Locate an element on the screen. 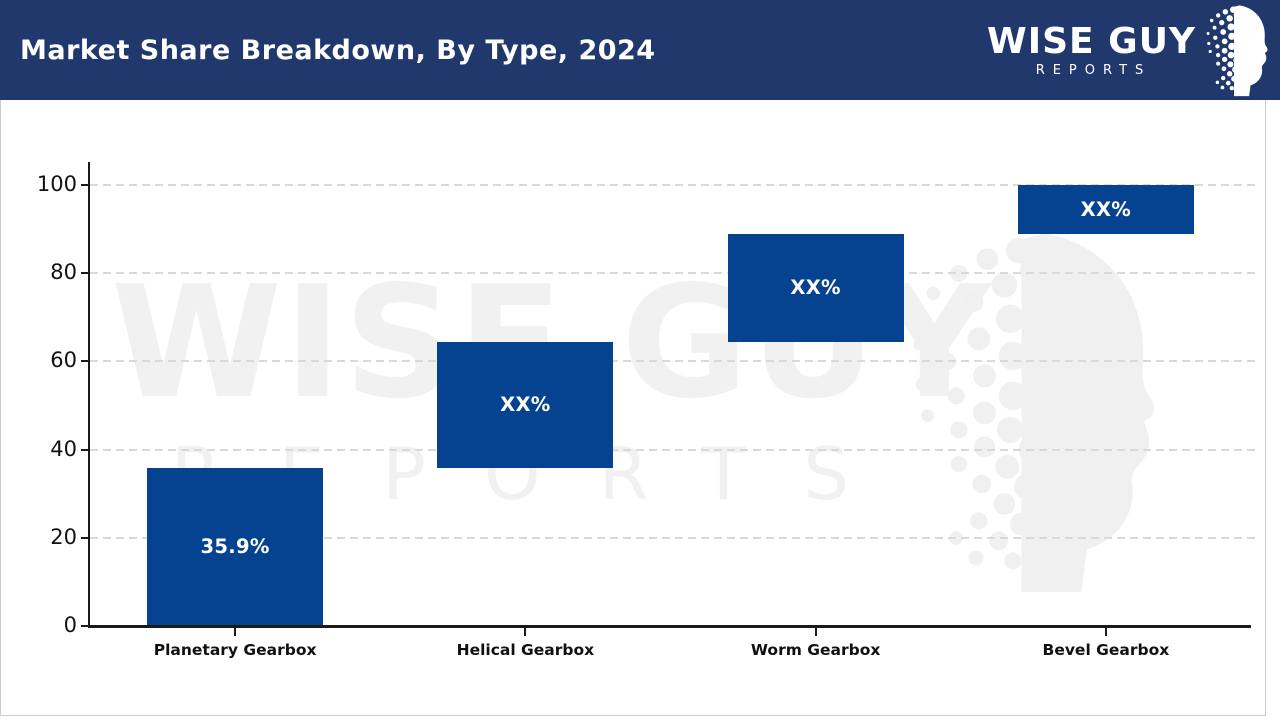 The width and height of the screenshot is (1280, 720). wiseguy-logo: WISE GUY REPORTS is located at coordinates (1128, 50).